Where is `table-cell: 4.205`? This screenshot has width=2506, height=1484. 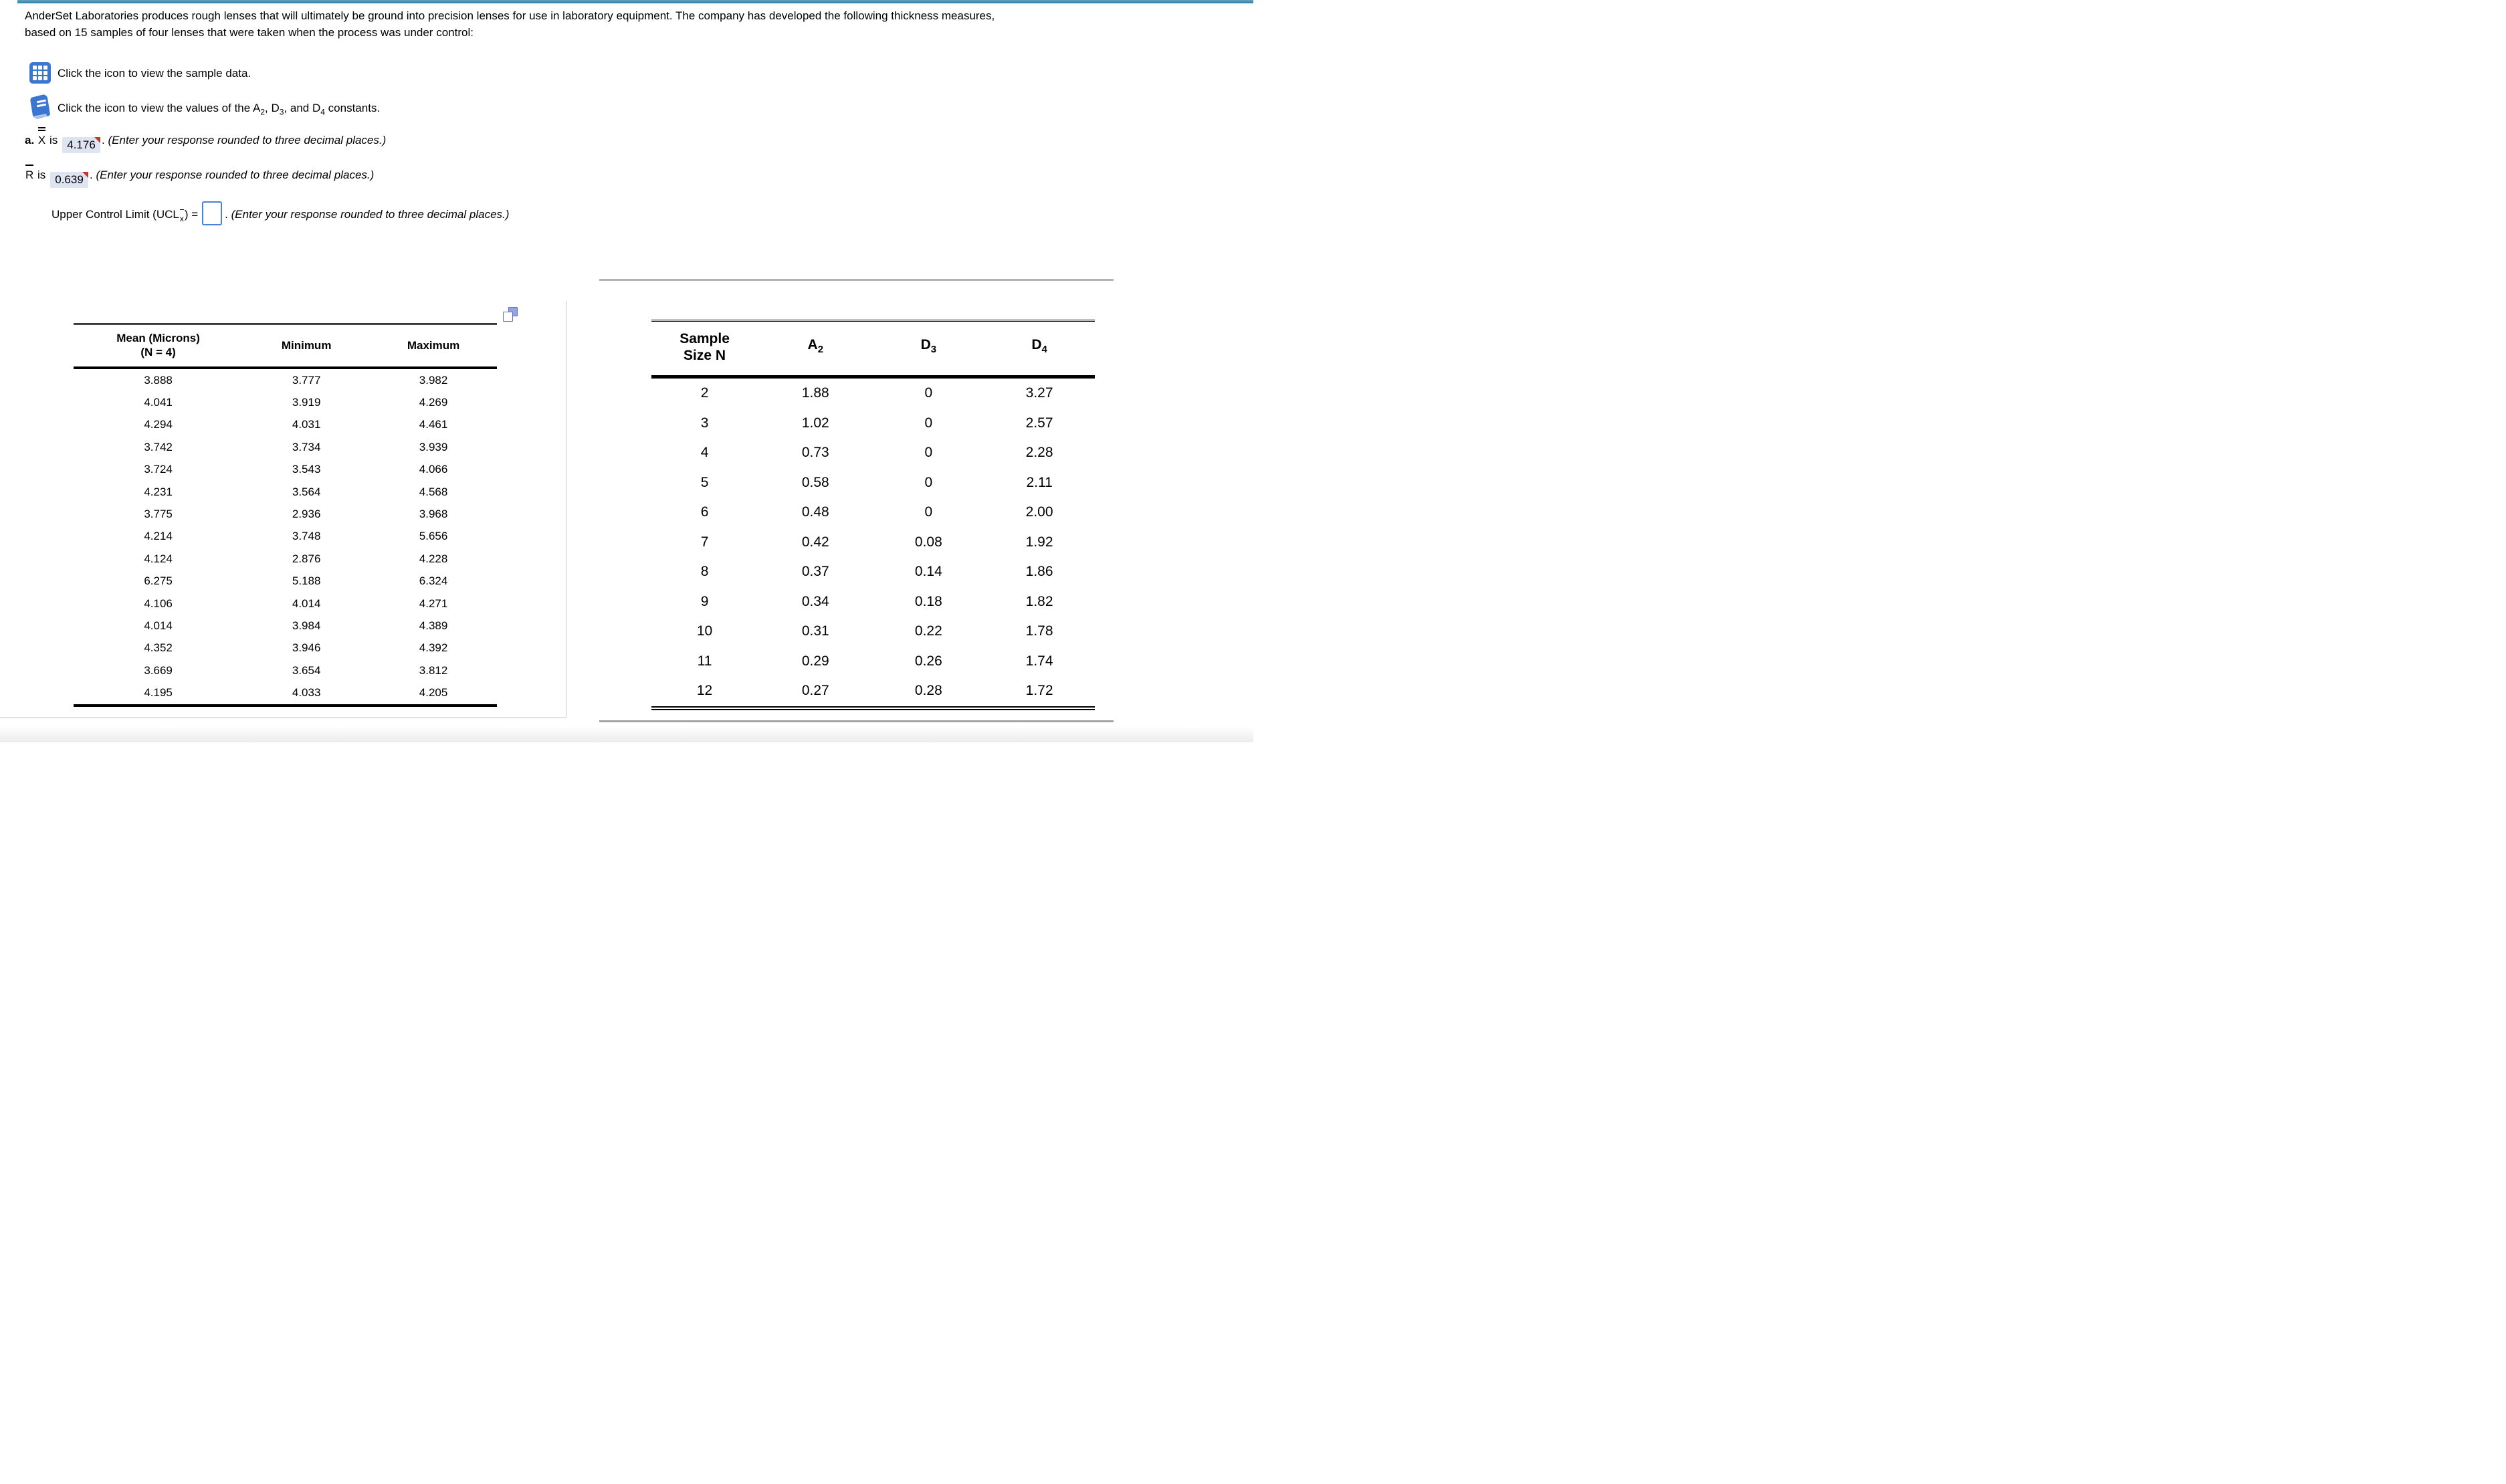
table-cell: 4.205 is located at coordinates (433, 694).